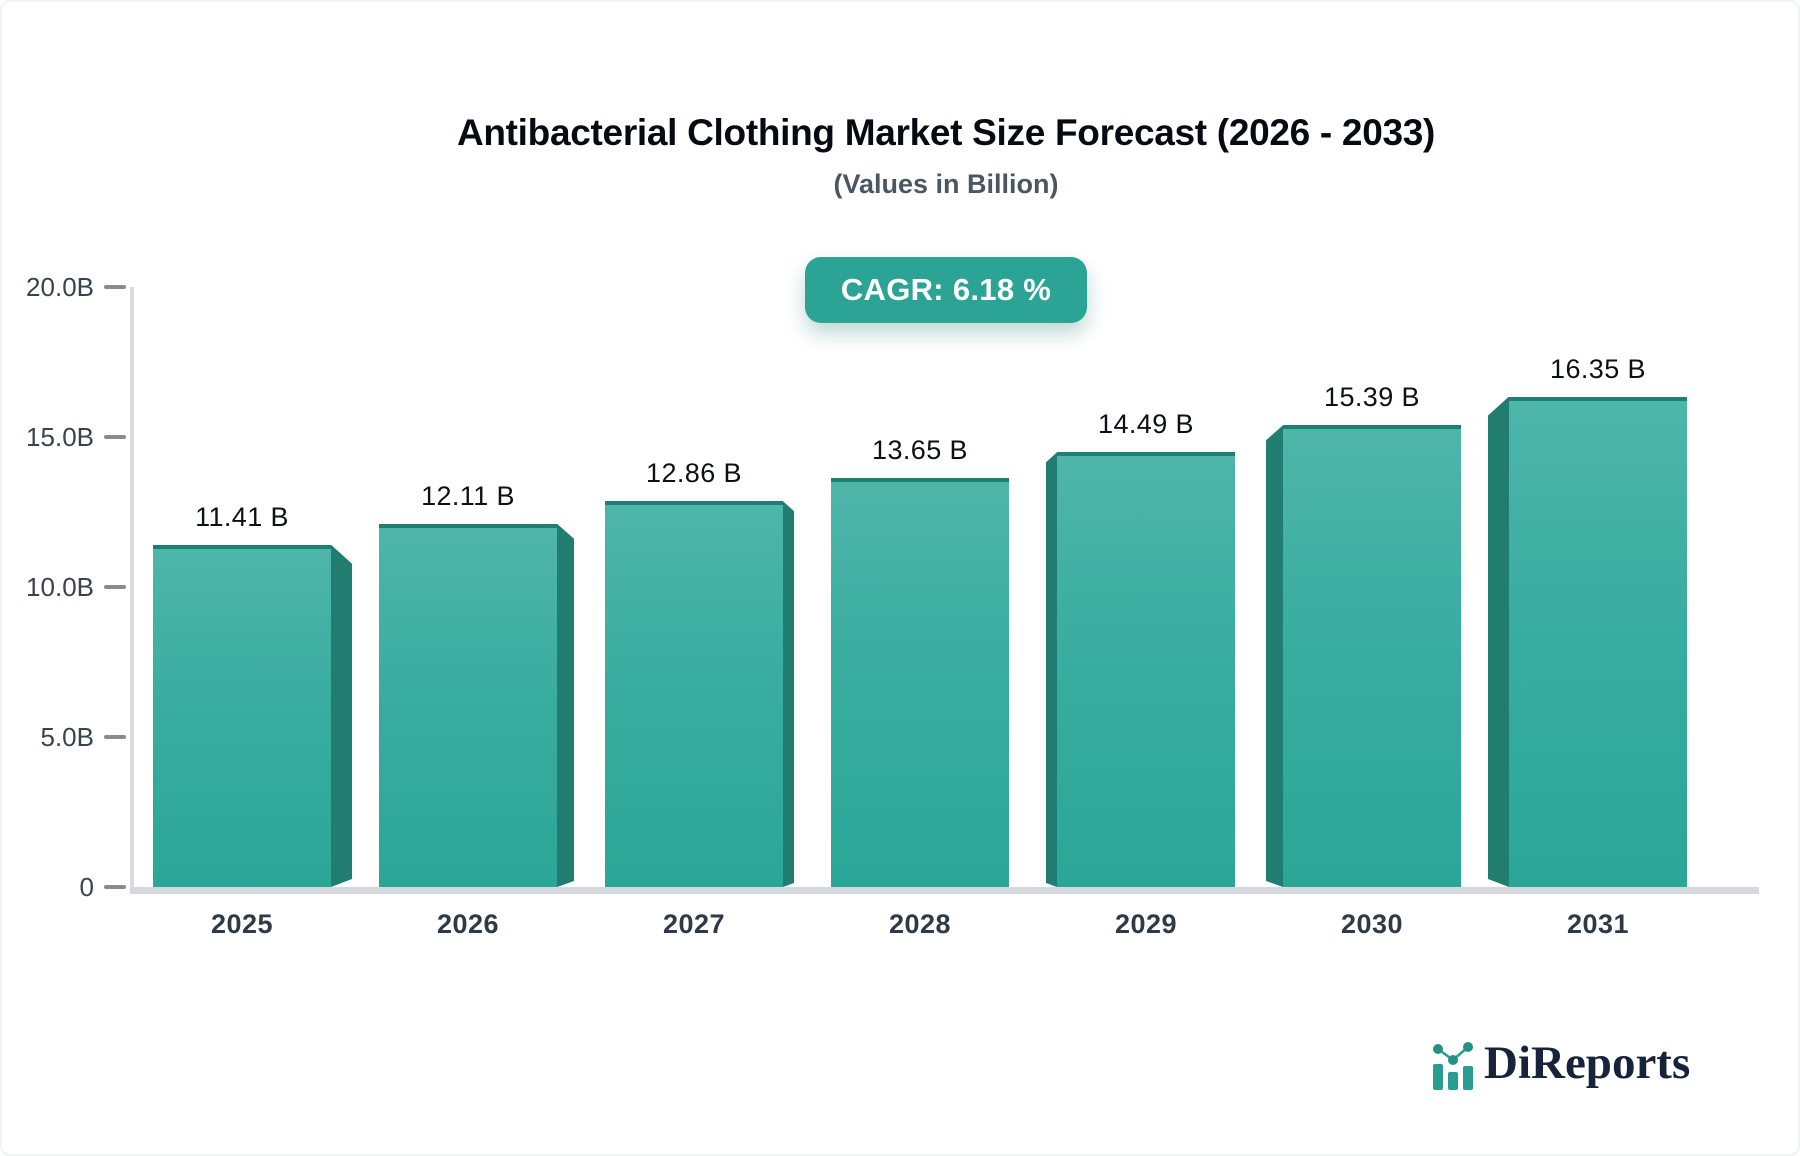 The image size is (1800, 1156). Describe the element at coordinates (60, 287) in the screenshot. I see `y-axis-tick-label: 20.0B` at that location.